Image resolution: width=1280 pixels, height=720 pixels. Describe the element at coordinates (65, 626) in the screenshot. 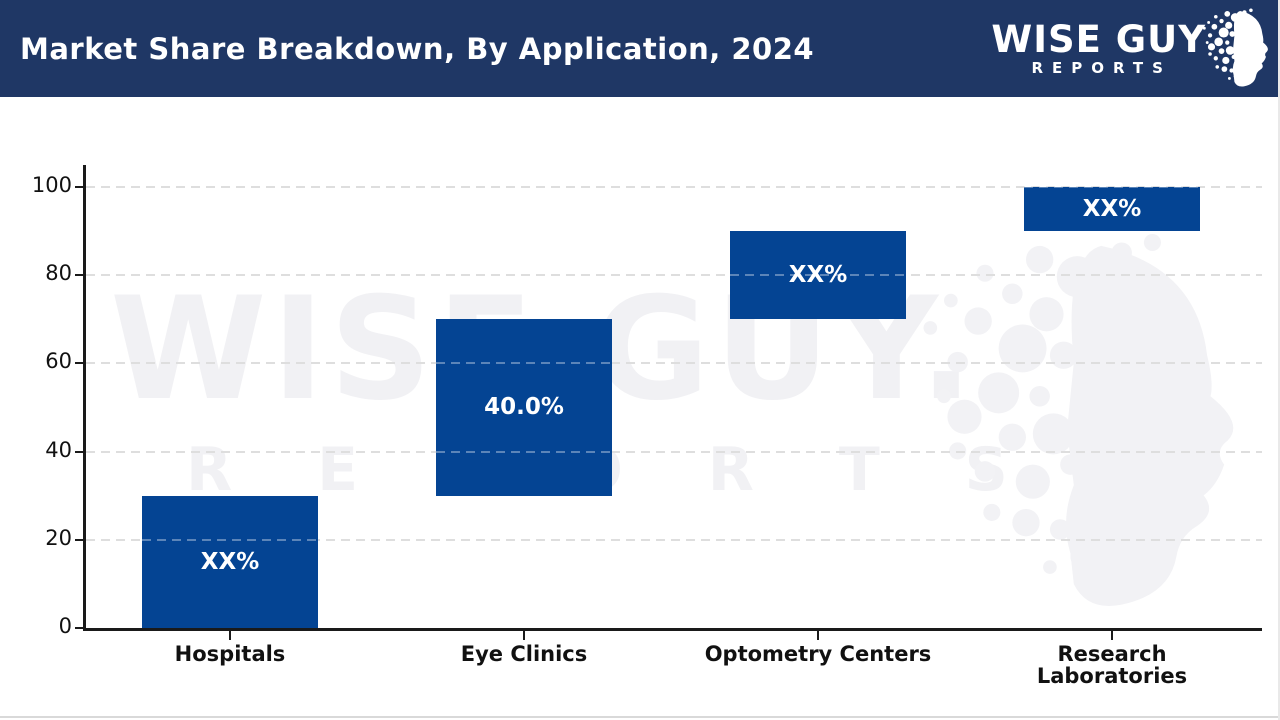

I see `y-tick-label: 0` at that location.